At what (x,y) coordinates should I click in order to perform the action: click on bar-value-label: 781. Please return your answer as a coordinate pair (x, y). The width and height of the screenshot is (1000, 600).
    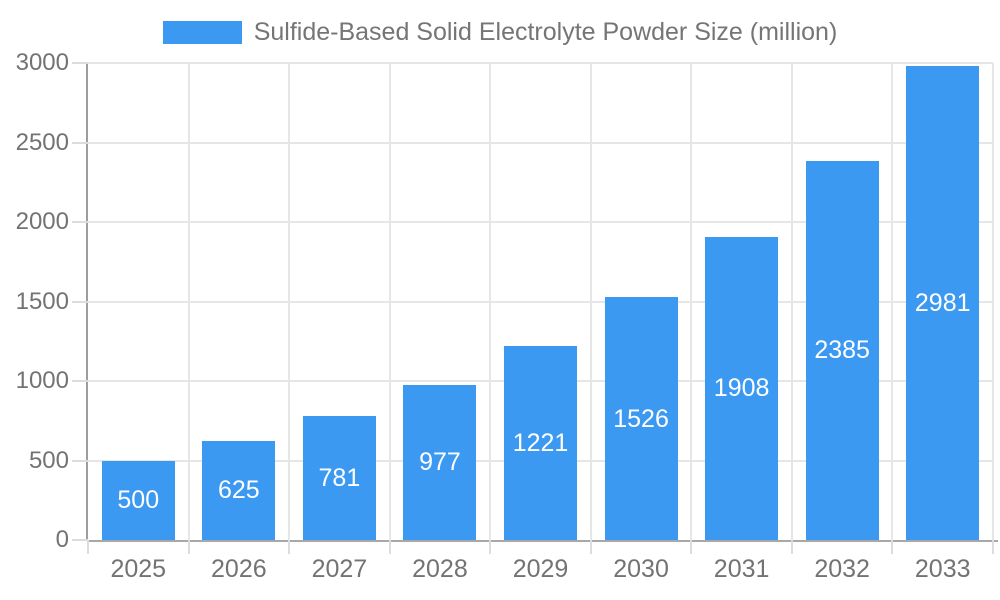
    Looking at the image, I should click on (339, 477).